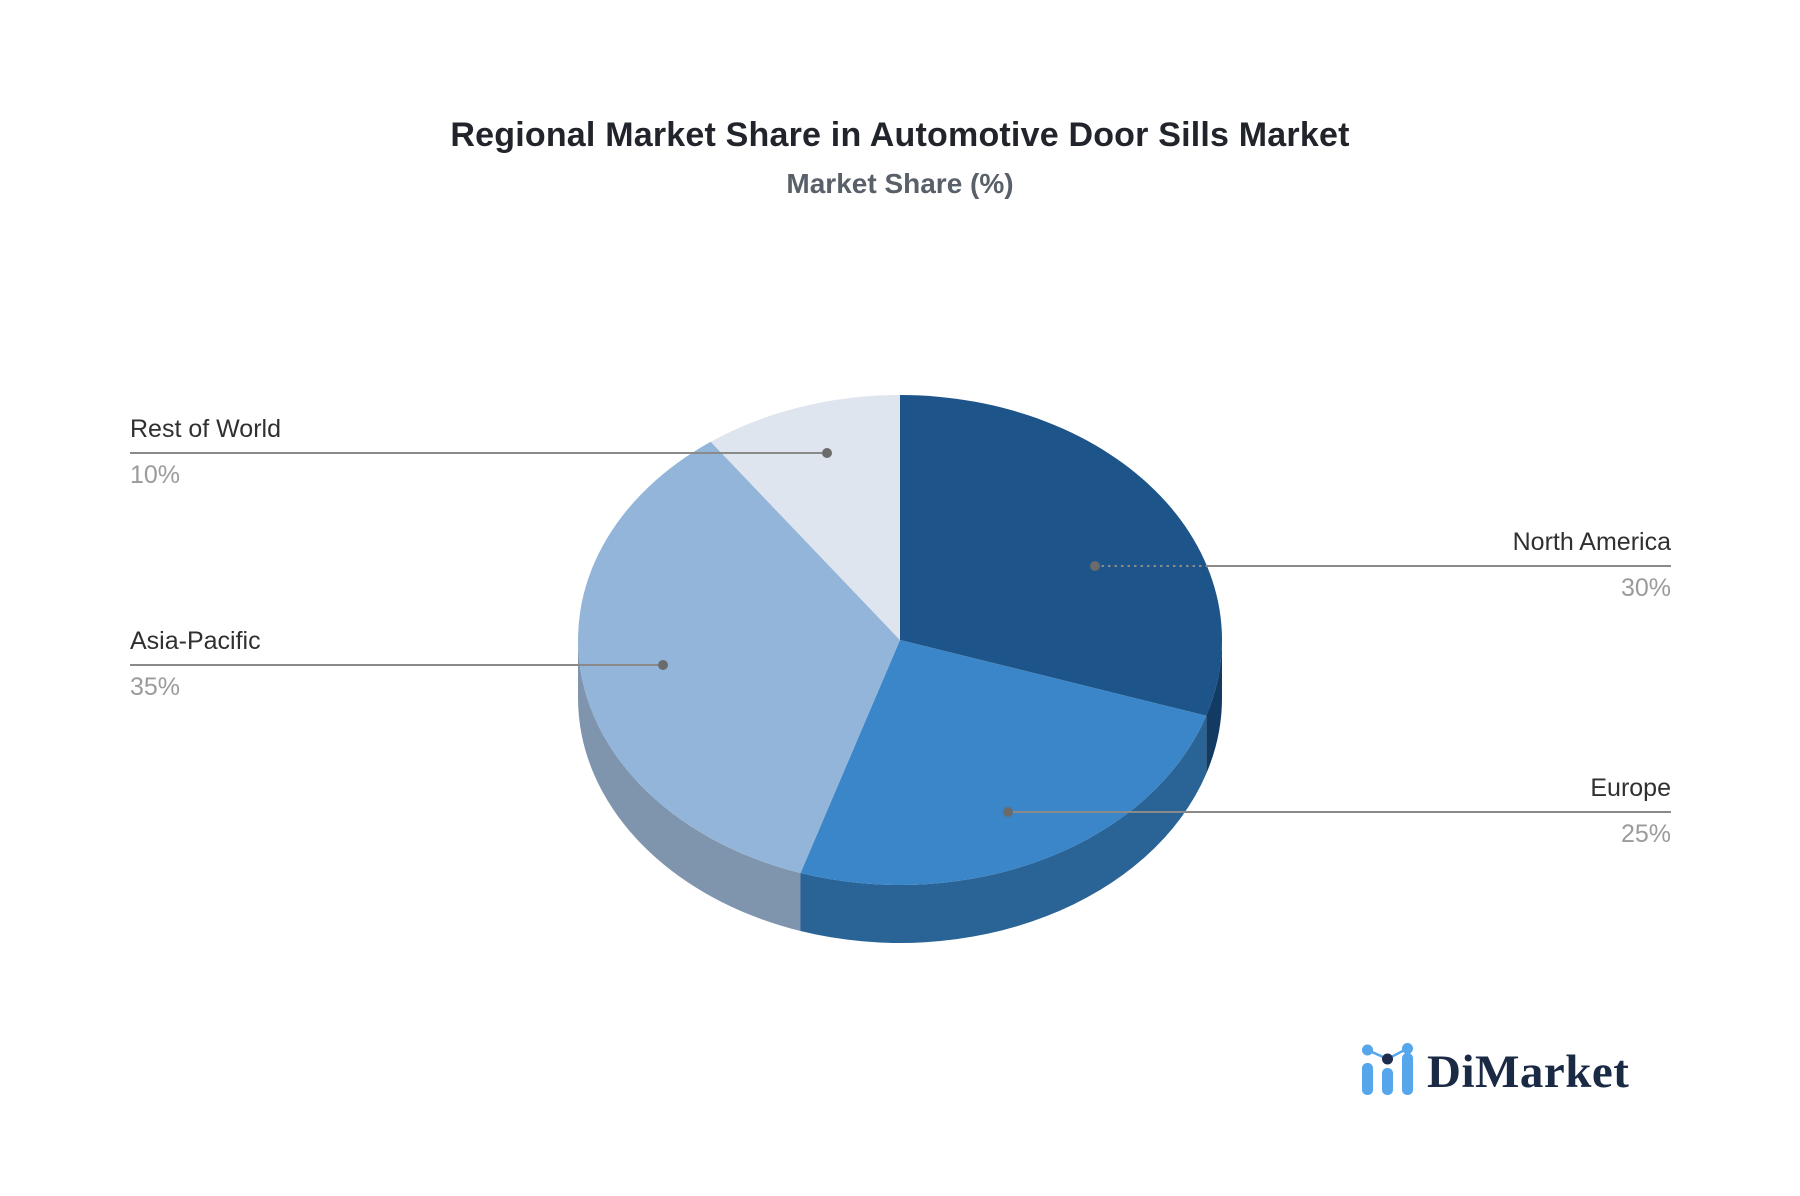 This screenshot has width=1800, height=1196. I want to click on slice-label-percent: 25%, so click(1645, 834).